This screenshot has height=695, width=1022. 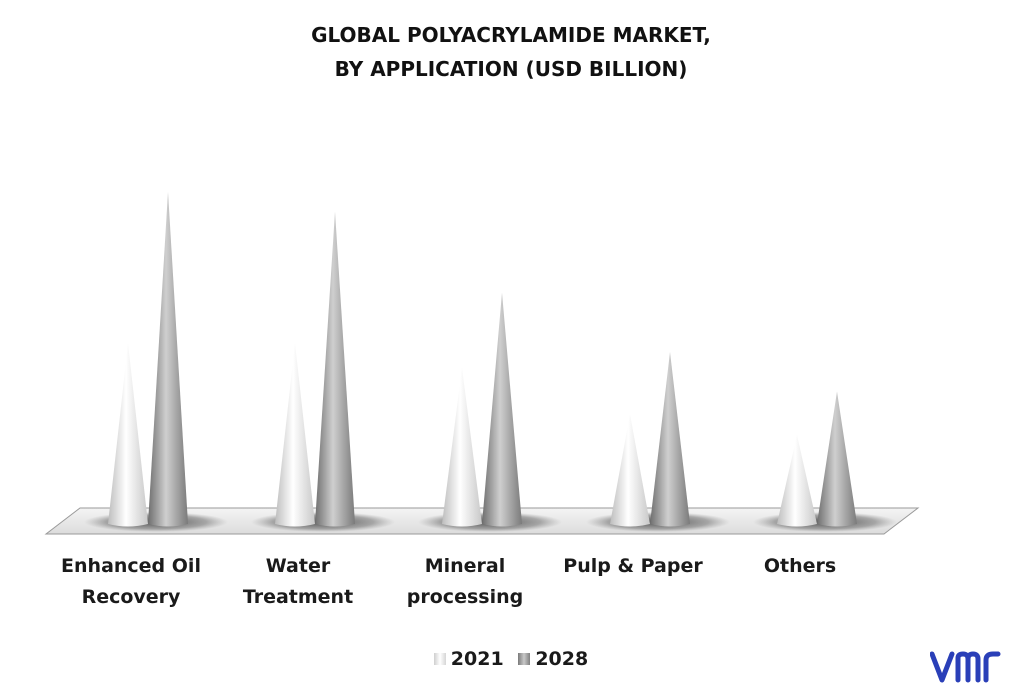 What do you see at coordinates (465, 581) in the screenshot?
I see `category-label-mineral-processing: Mineral processing` at bounding box center [465, 581].